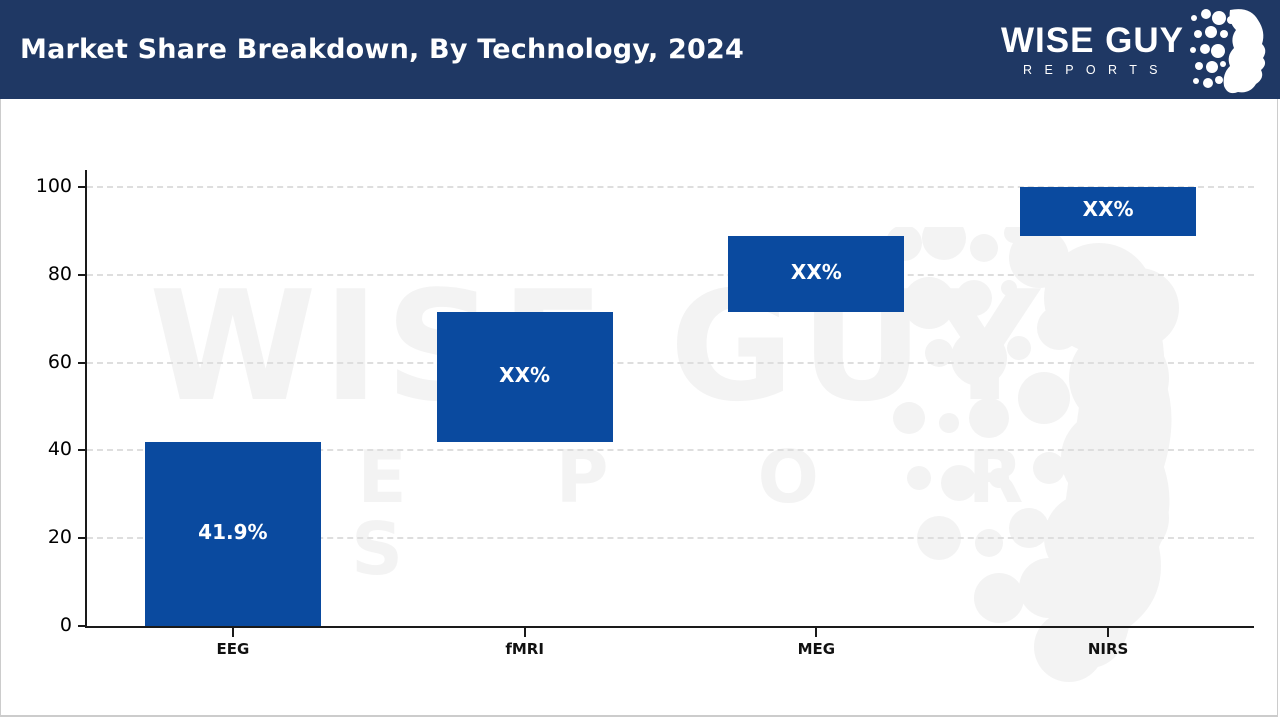 Image resolution: width=1280 pixels, height=720 pixels. Describe the element at coordinates (233, 649) in the screenshot. I see `x-tick-label-eeg: EEG` at that location.